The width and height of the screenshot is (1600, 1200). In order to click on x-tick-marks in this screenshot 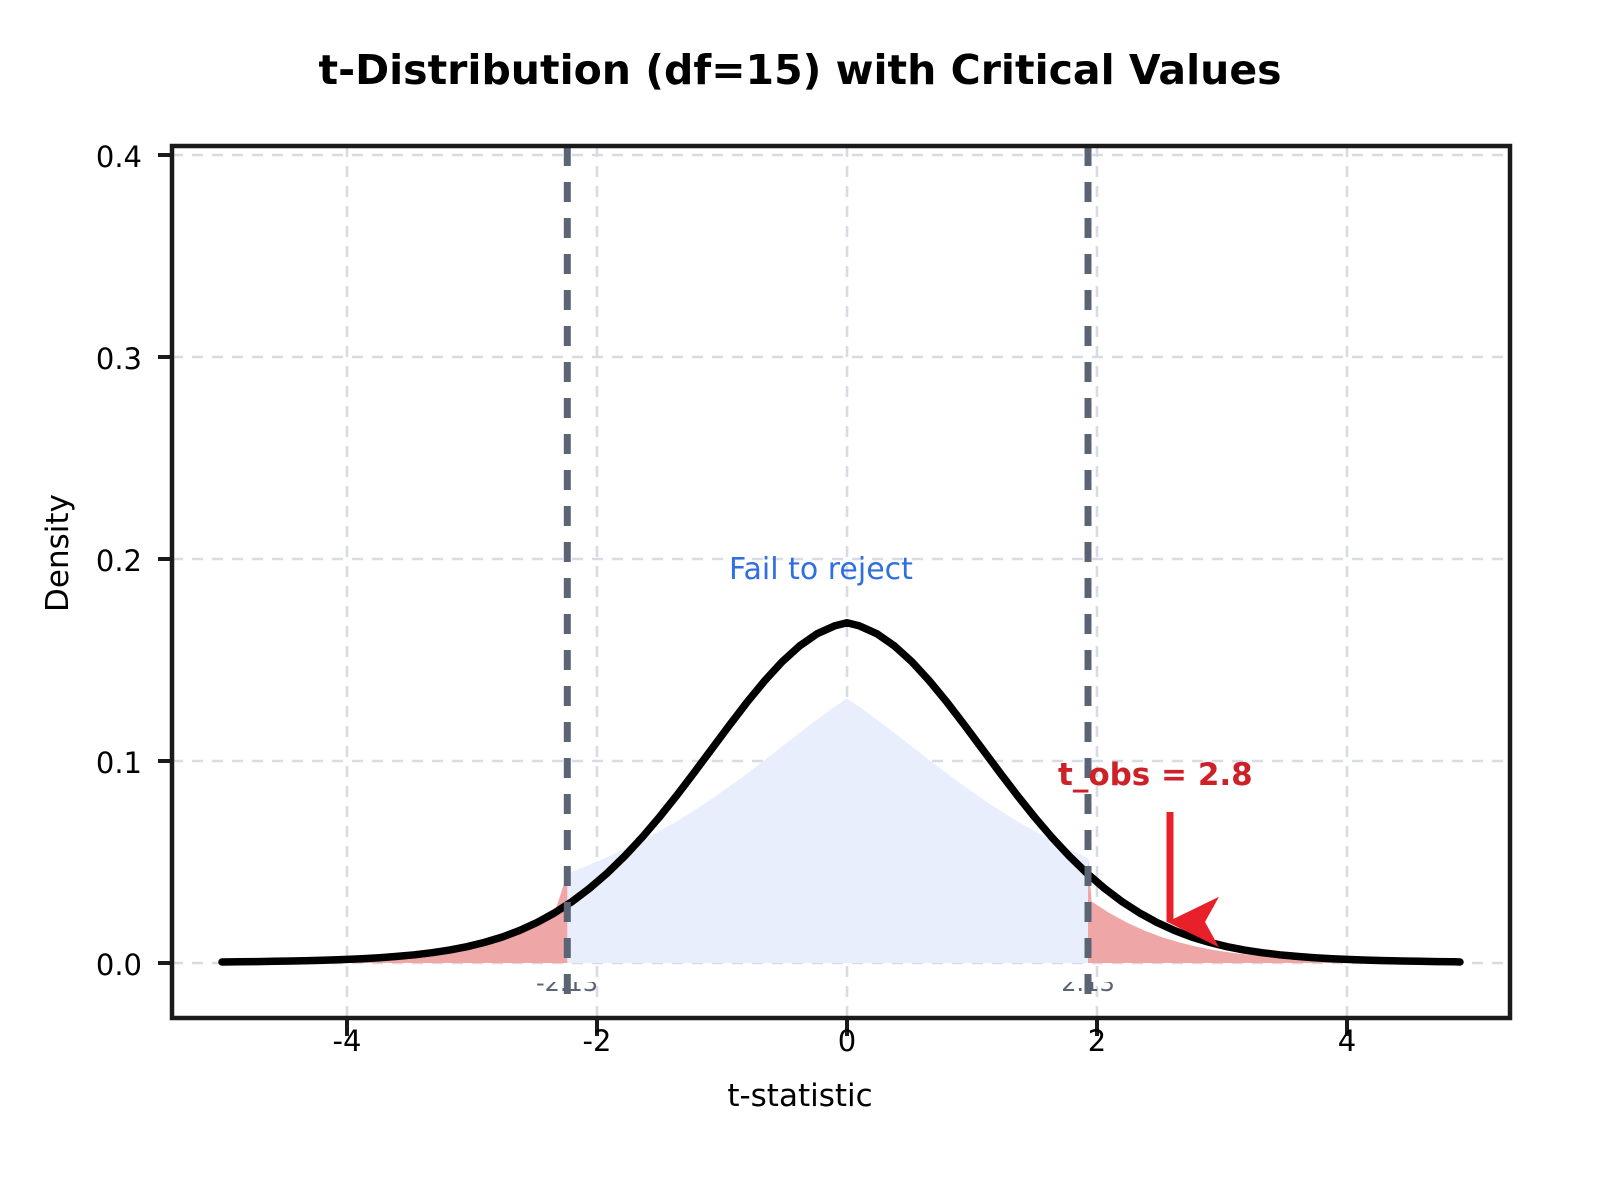, I will do `click(847, 1027)`.